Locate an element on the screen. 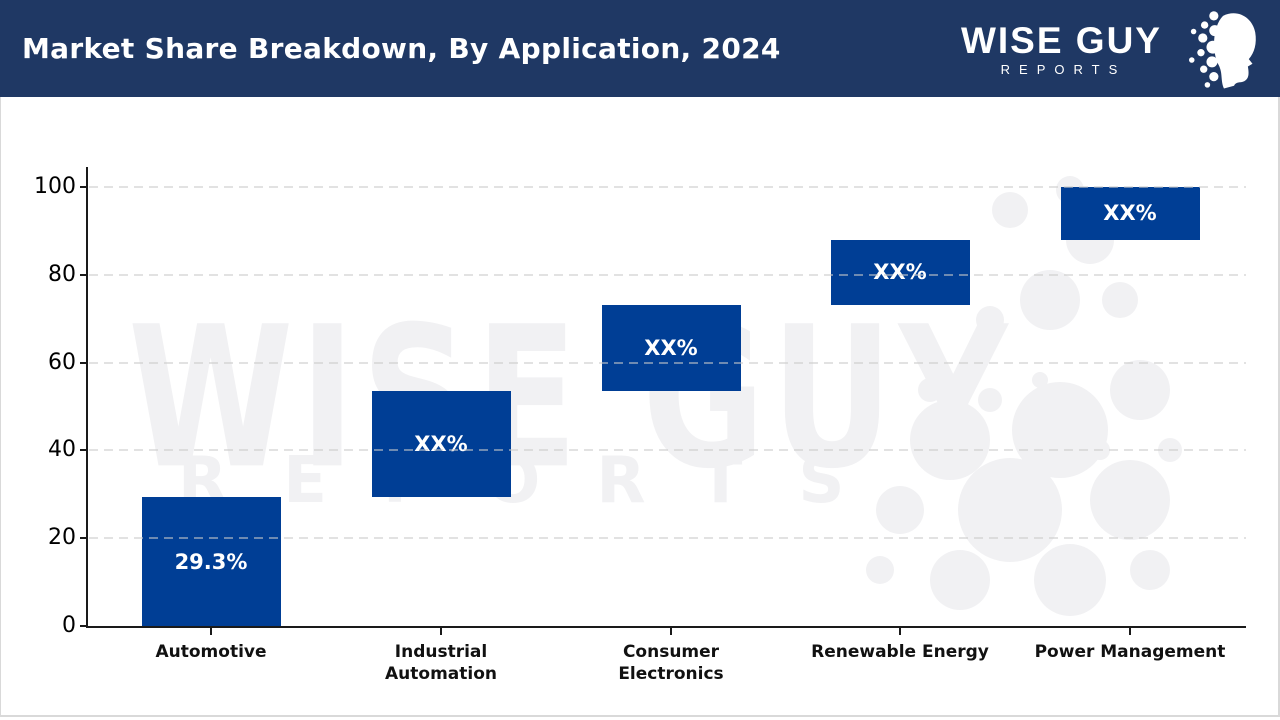 The width and height of the screenshot is (1280, 720). wise-guy-logo: WISE GUY REPORTS is located at coordinates (1109, 49).